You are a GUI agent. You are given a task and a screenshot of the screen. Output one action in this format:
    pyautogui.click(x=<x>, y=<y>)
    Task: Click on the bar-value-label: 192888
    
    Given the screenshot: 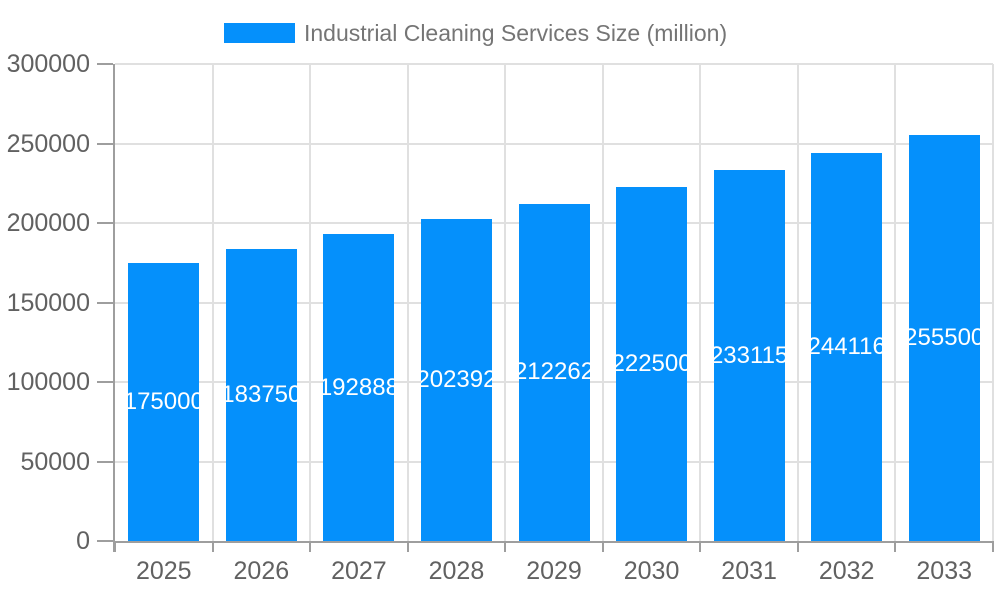 What is the action you would take?
    pyautogui.click(x=359, y=387)
    